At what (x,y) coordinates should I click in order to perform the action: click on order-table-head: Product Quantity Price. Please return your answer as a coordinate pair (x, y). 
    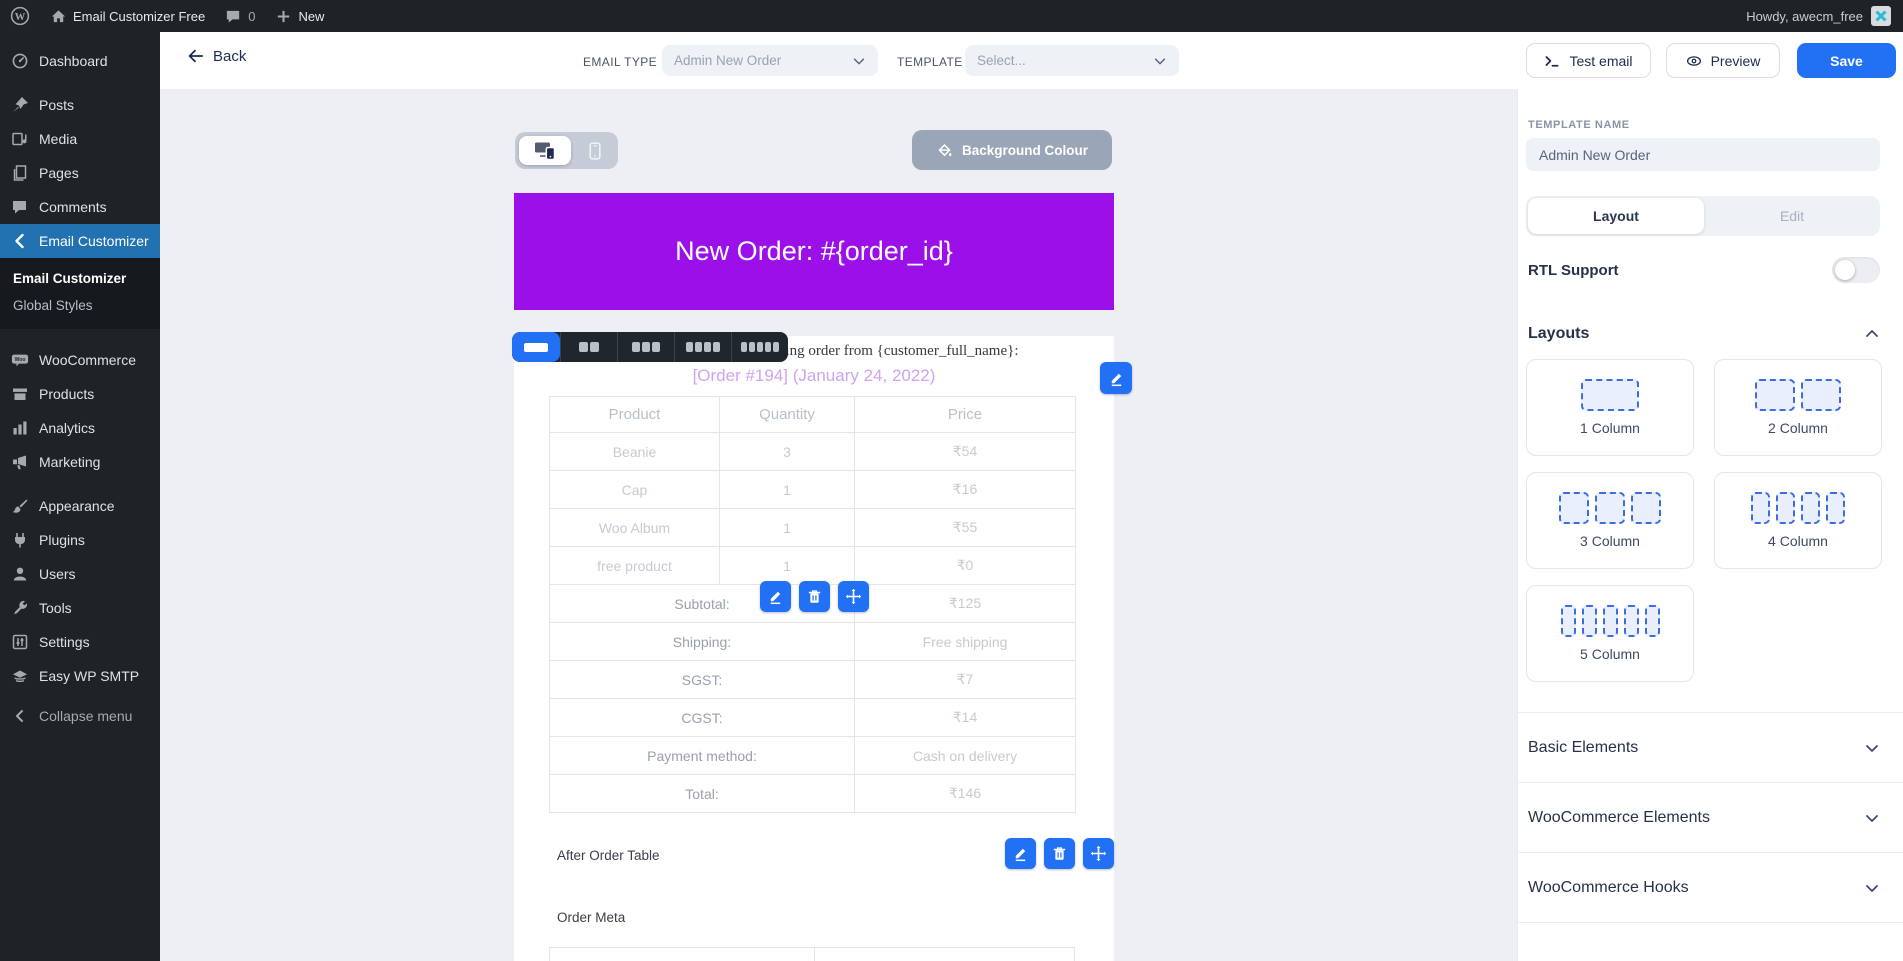
    Looking at the image, I should click on (812, 414).